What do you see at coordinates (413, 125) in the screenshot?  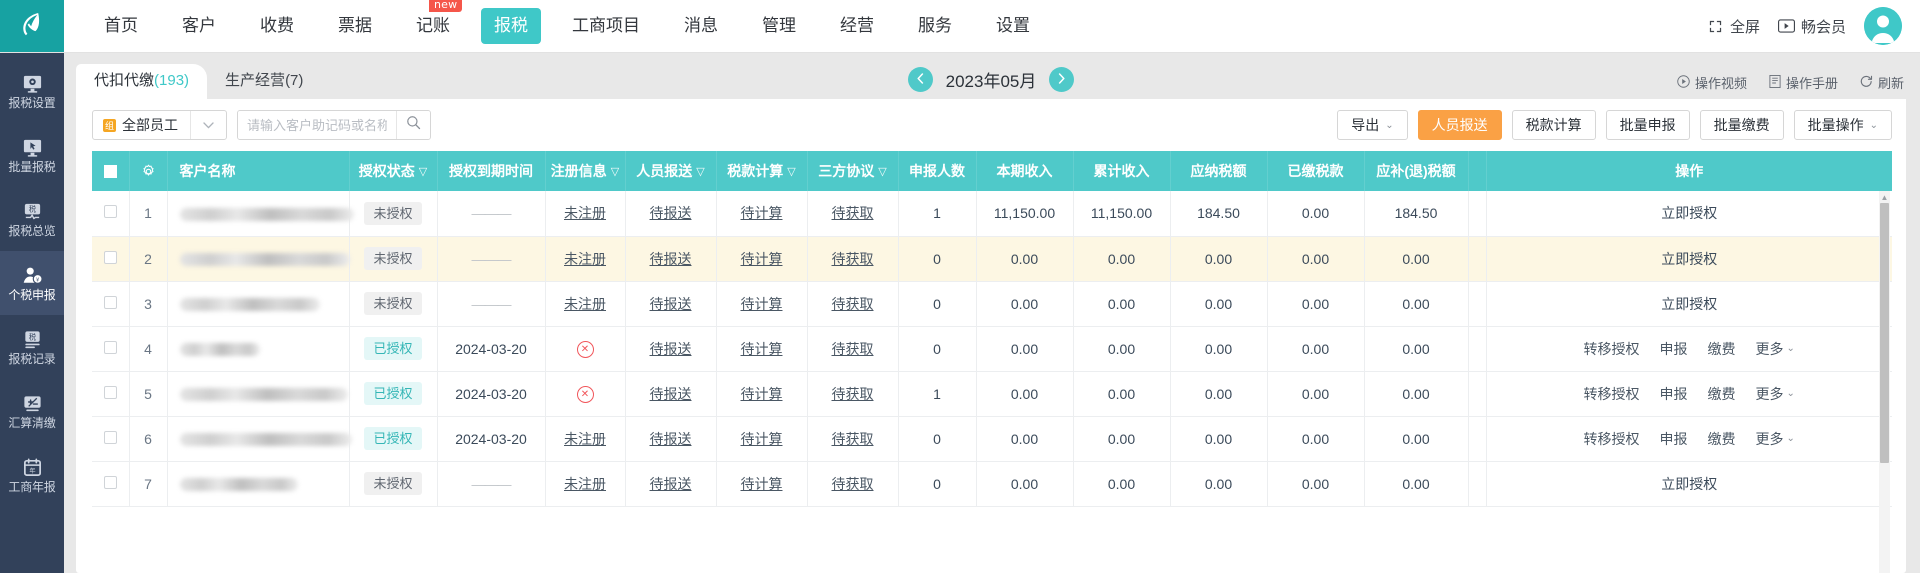 I see `search-button` at bounding box center [413, 125].